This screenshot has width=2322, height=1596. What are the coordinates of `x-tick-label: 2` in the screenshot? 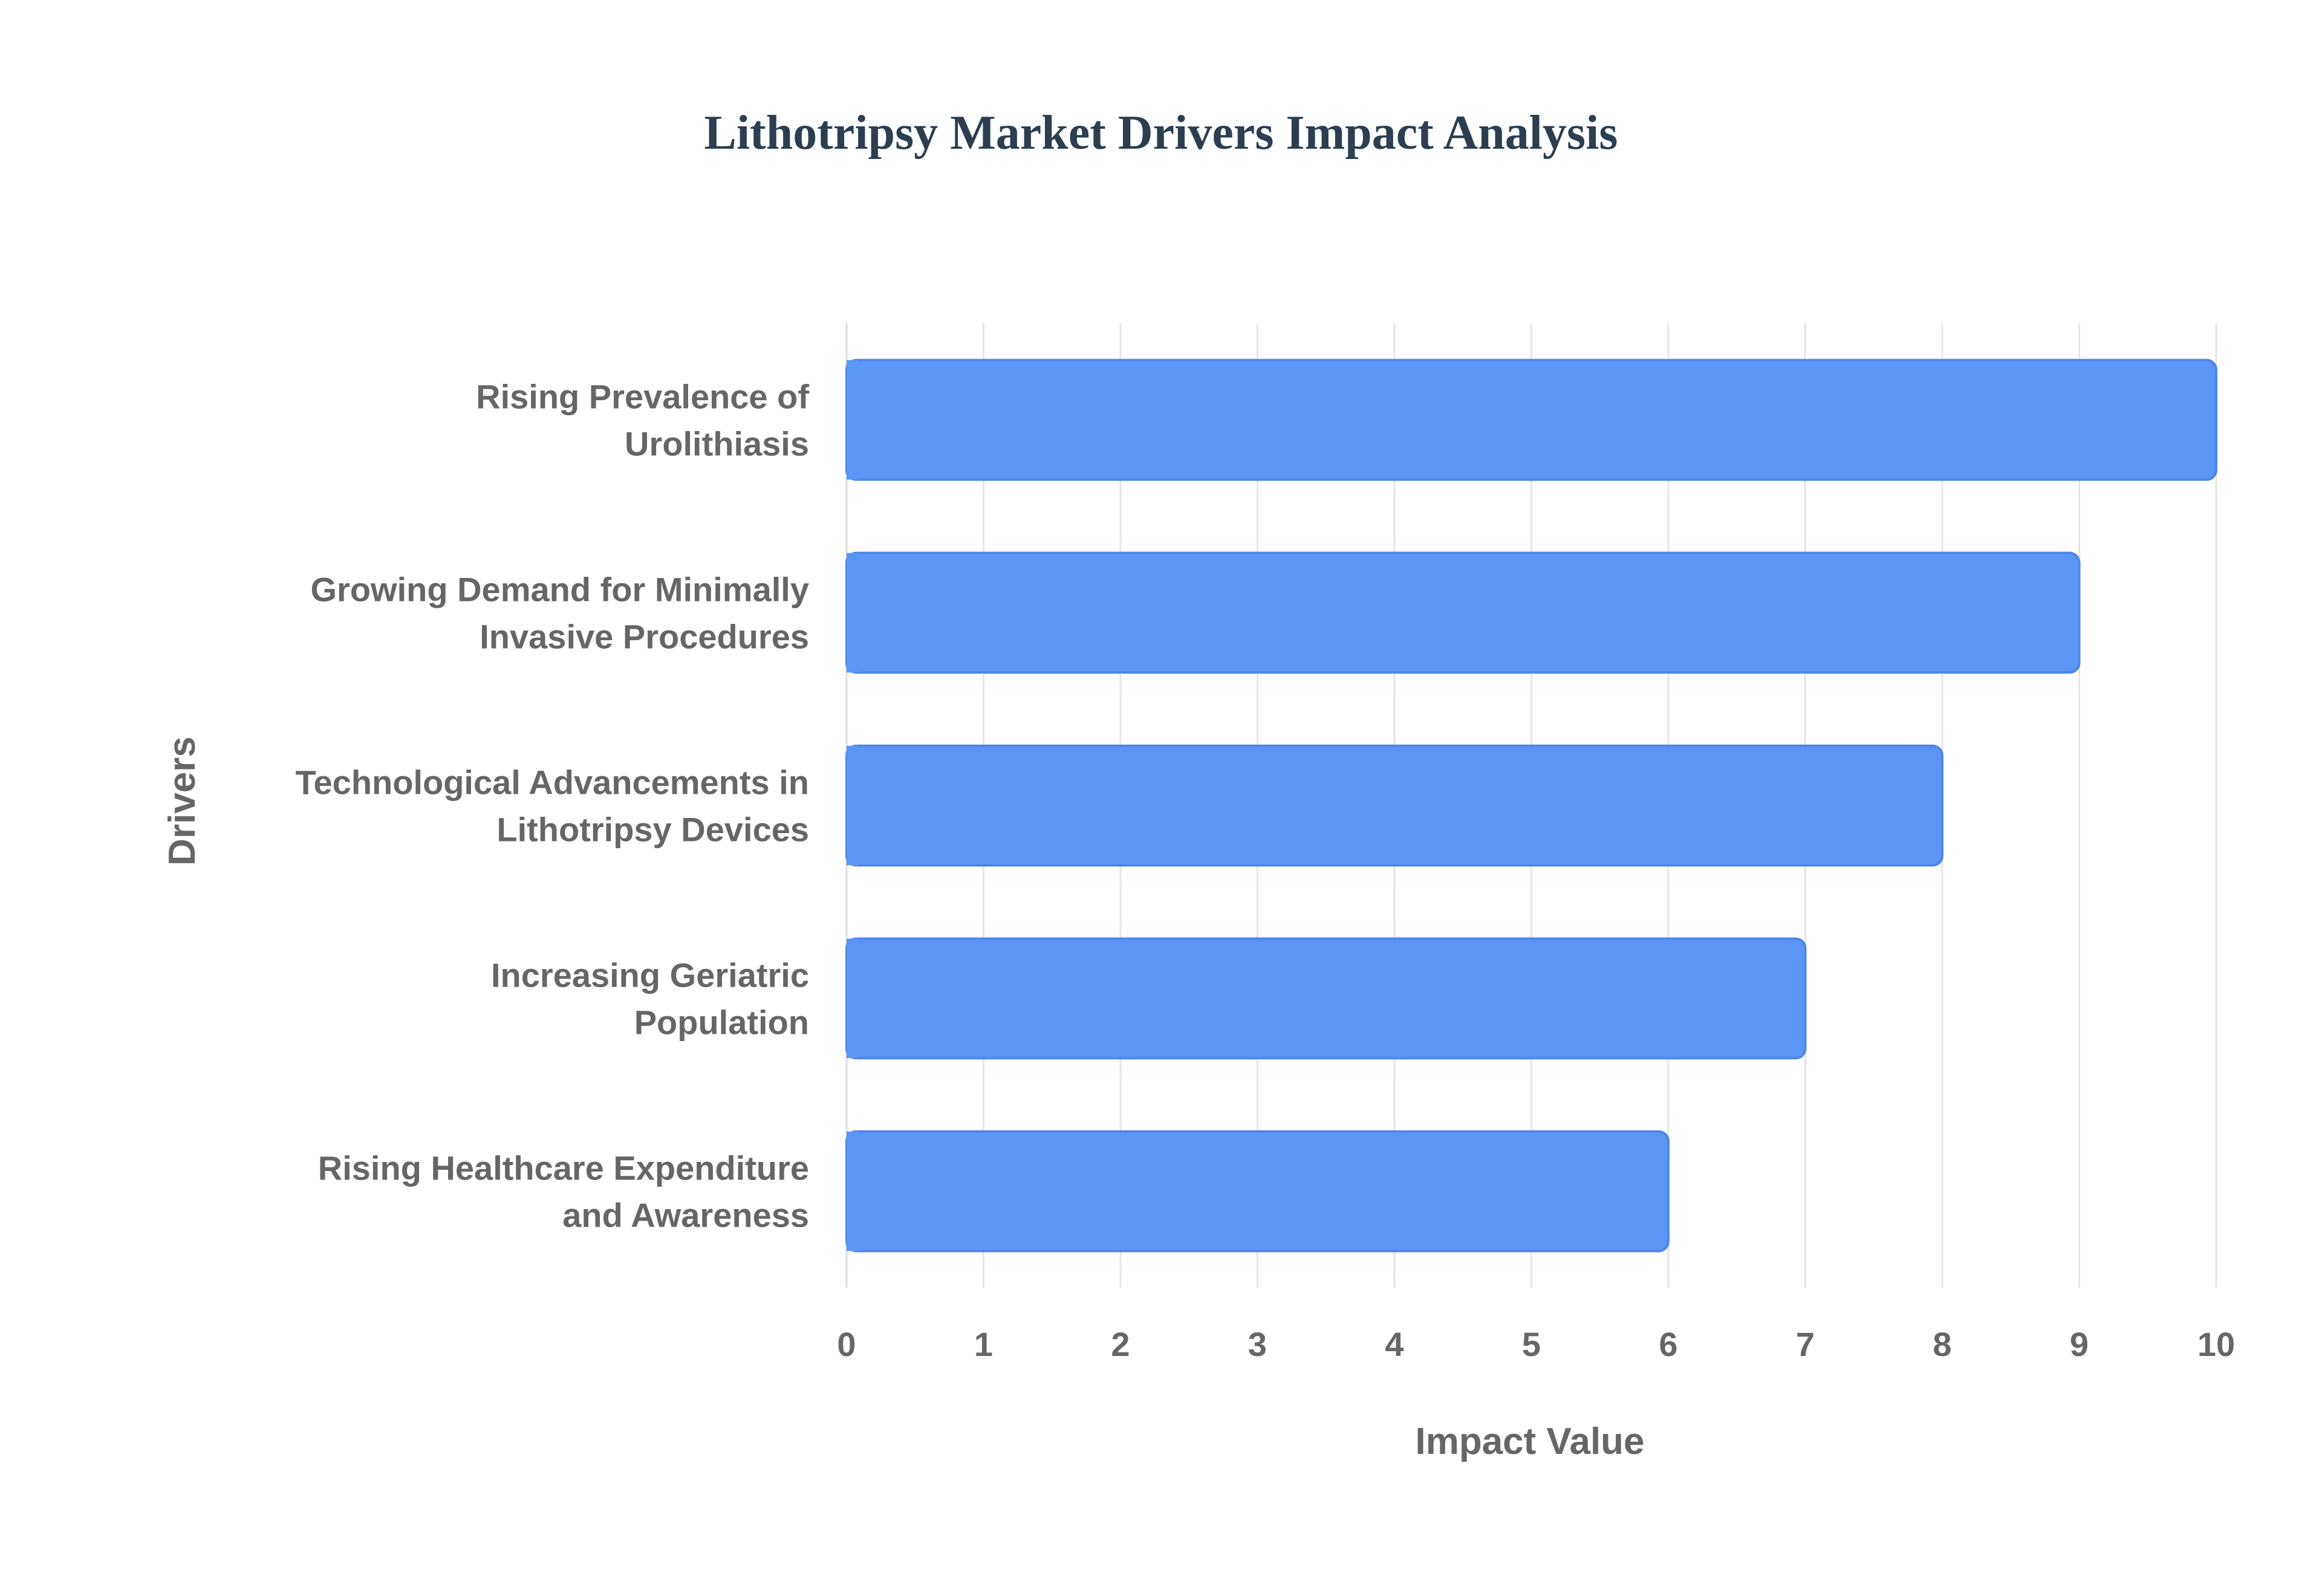 It's located at (1120, 1344).